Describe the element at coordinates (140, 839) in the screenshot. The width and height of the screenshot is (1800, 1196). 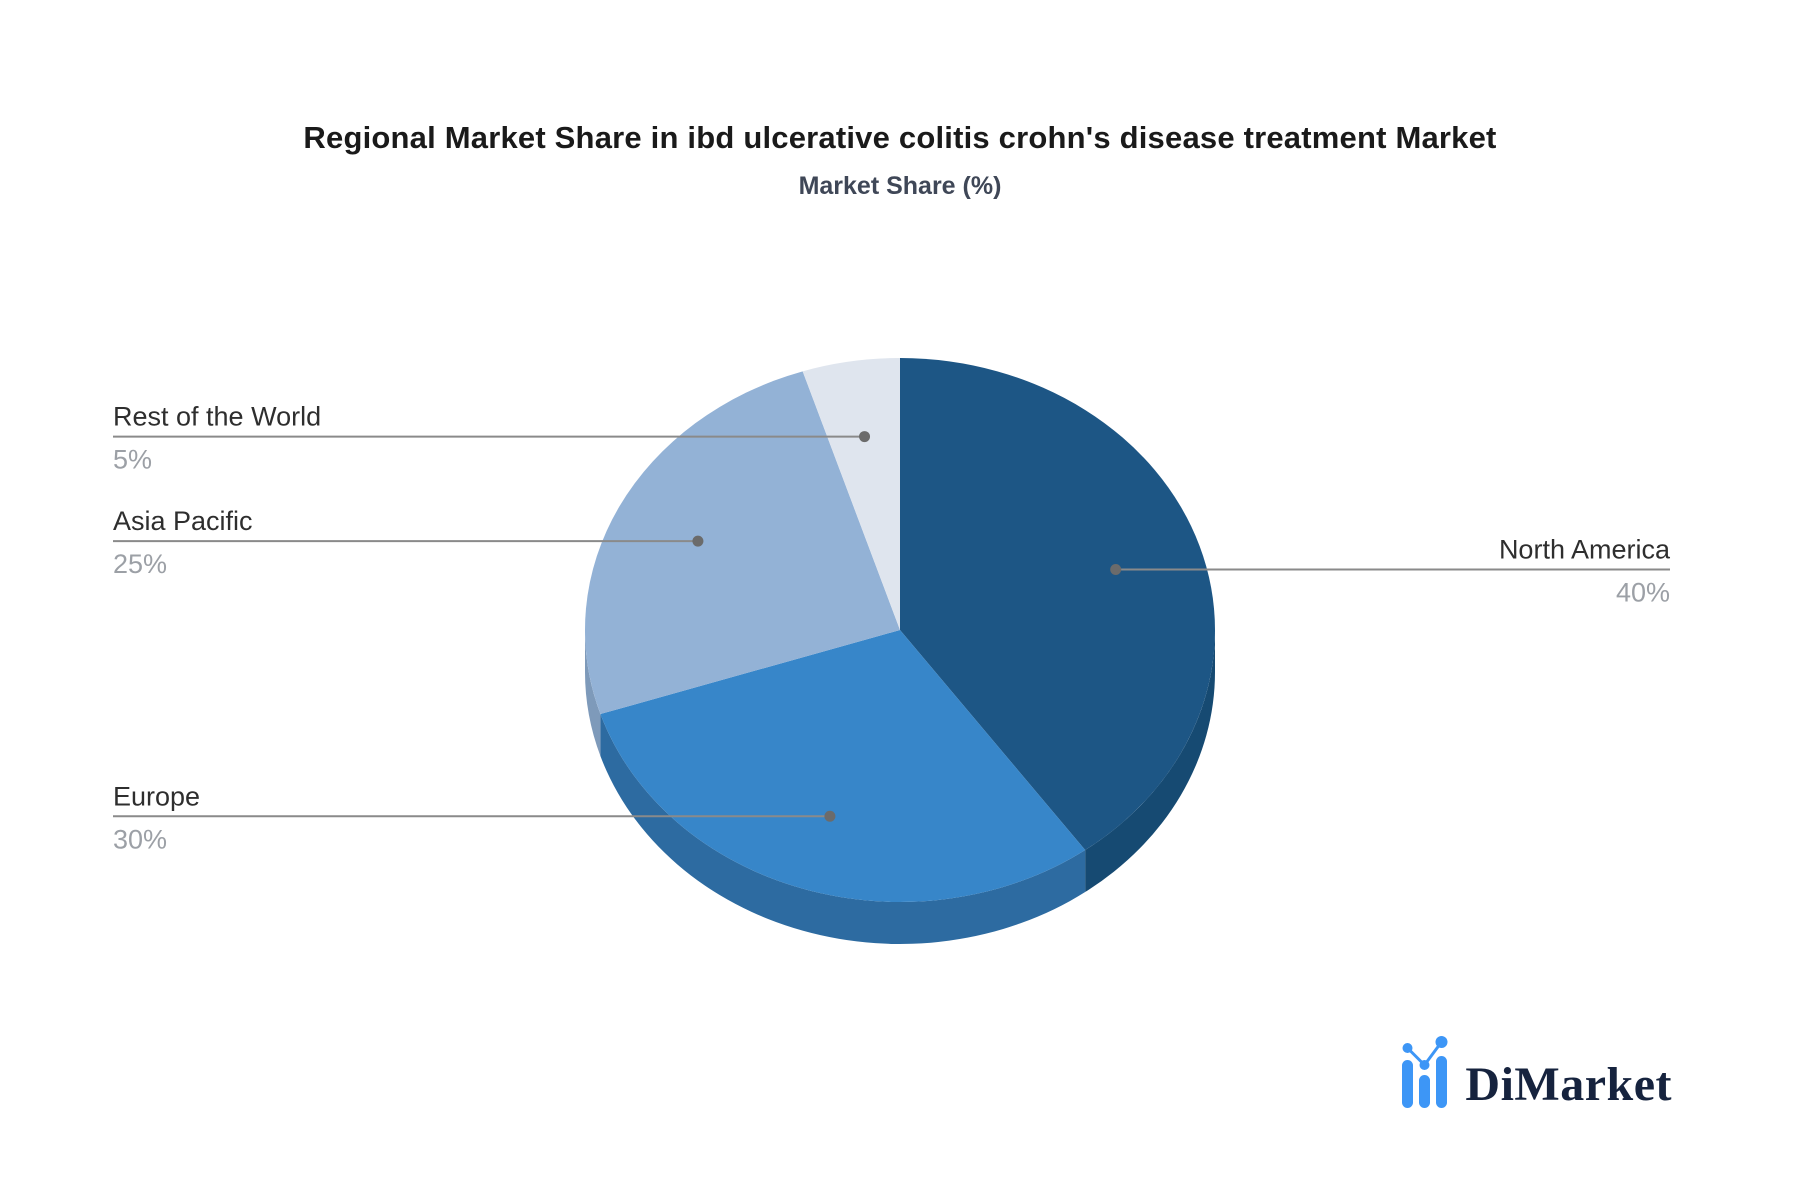
I see `slice-value-europe: 30%` at that location.